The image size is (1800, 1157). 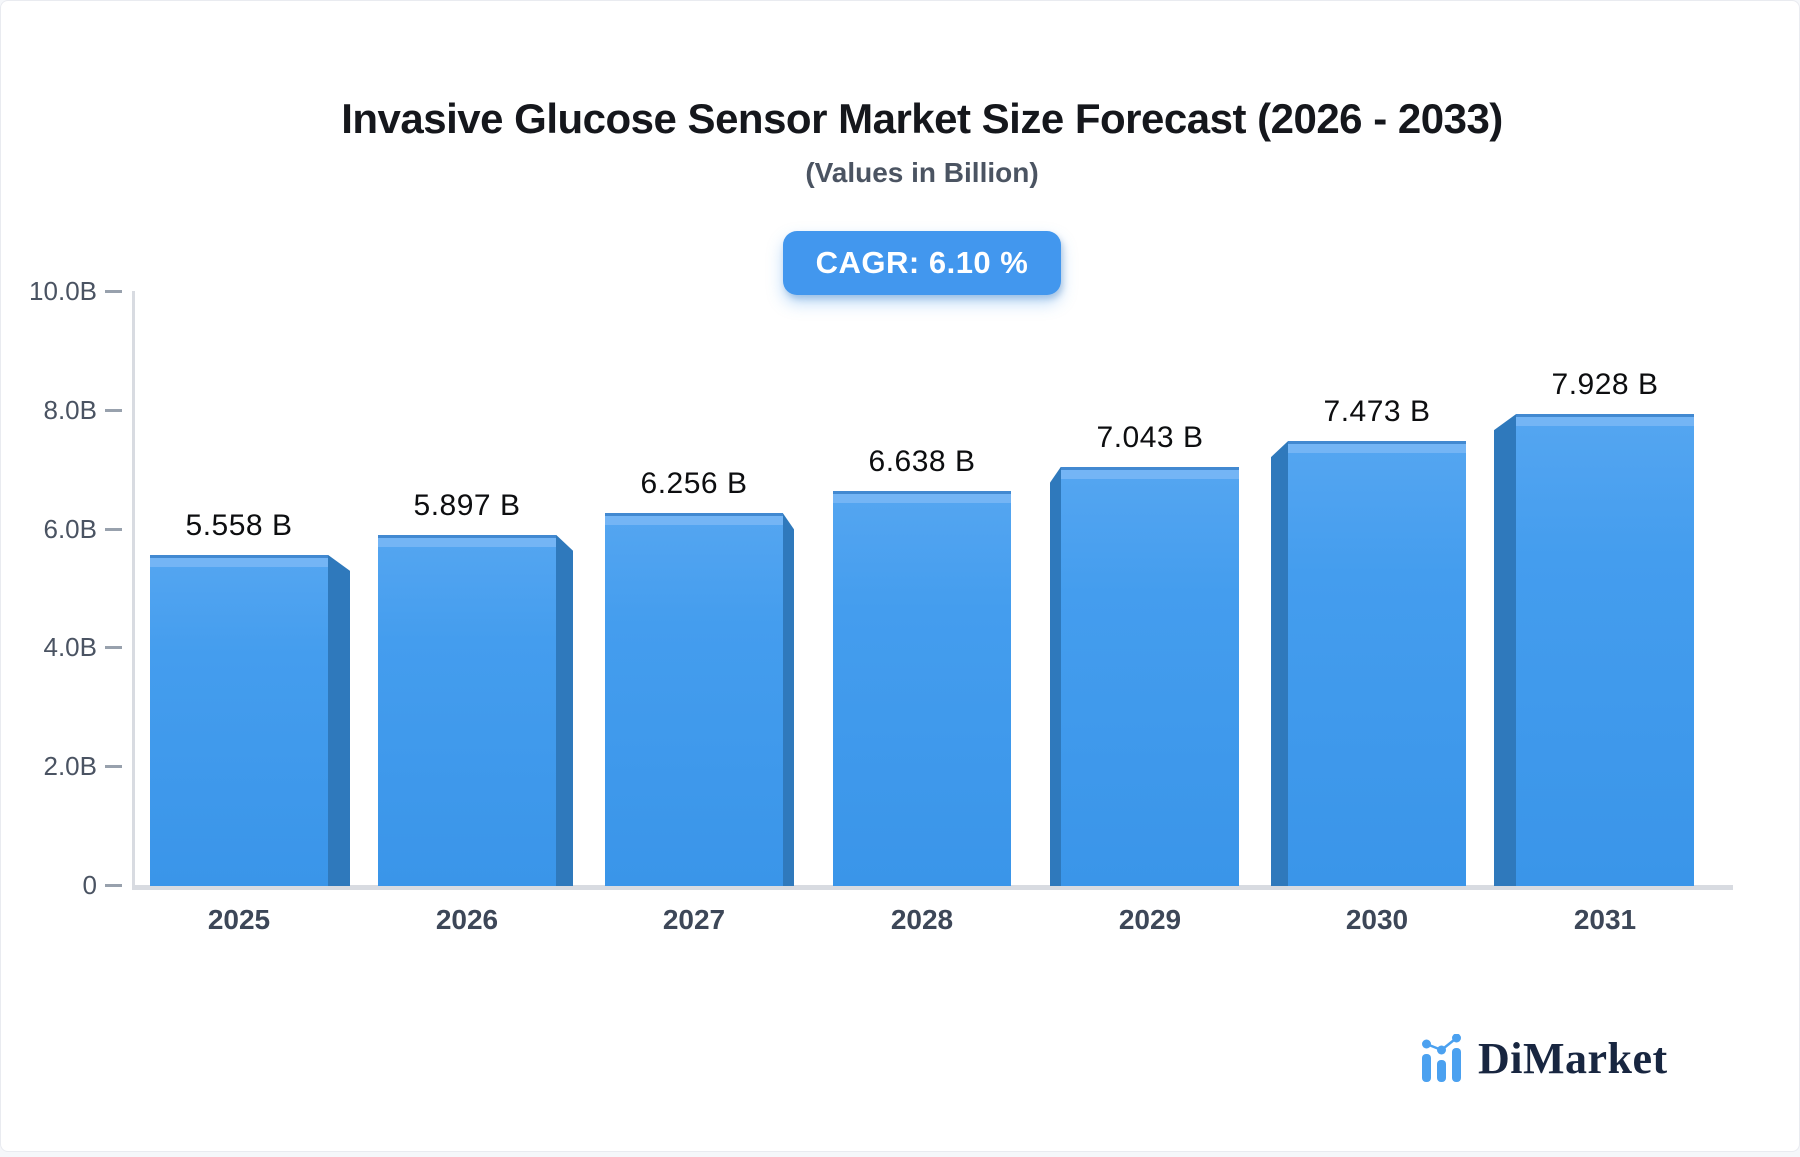 What do you see at coordinates (922, 919) in the screenshot?
I see `x-axis-category-label: 2028` at bounding box center [922, 919].